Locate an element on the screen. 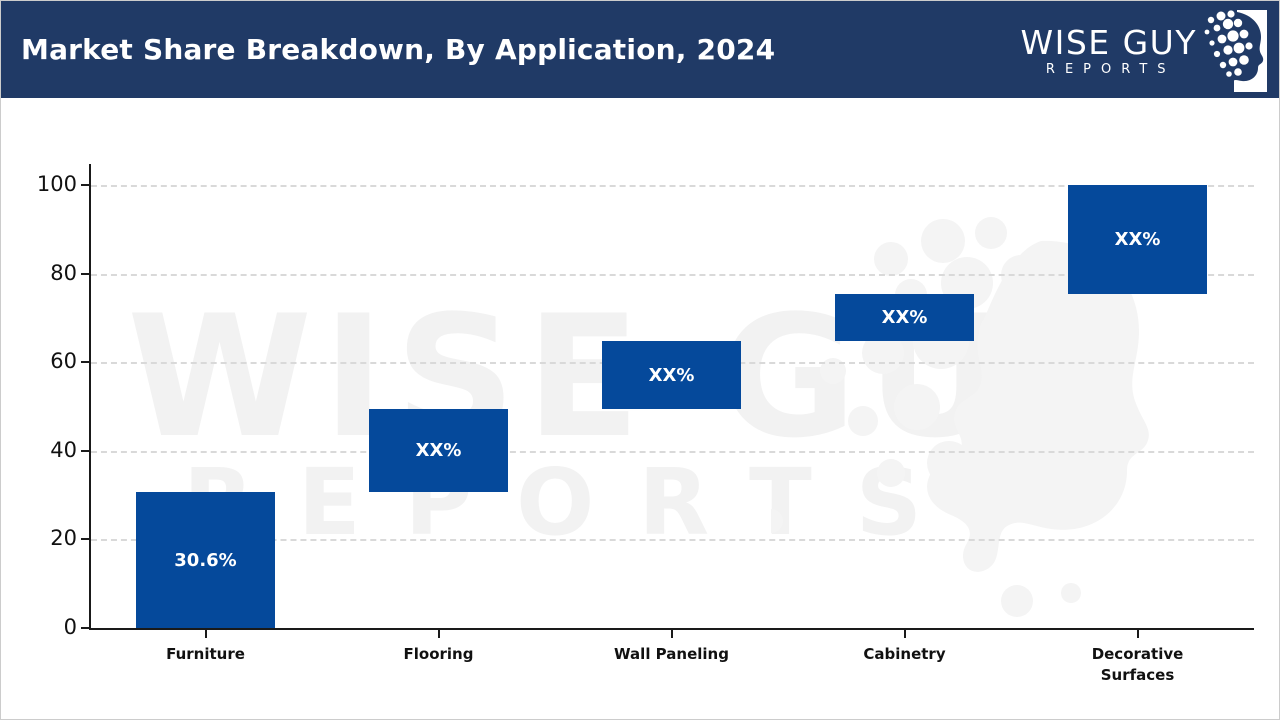  y-tick-label-0: 0 is located at coordinates (70, 627).